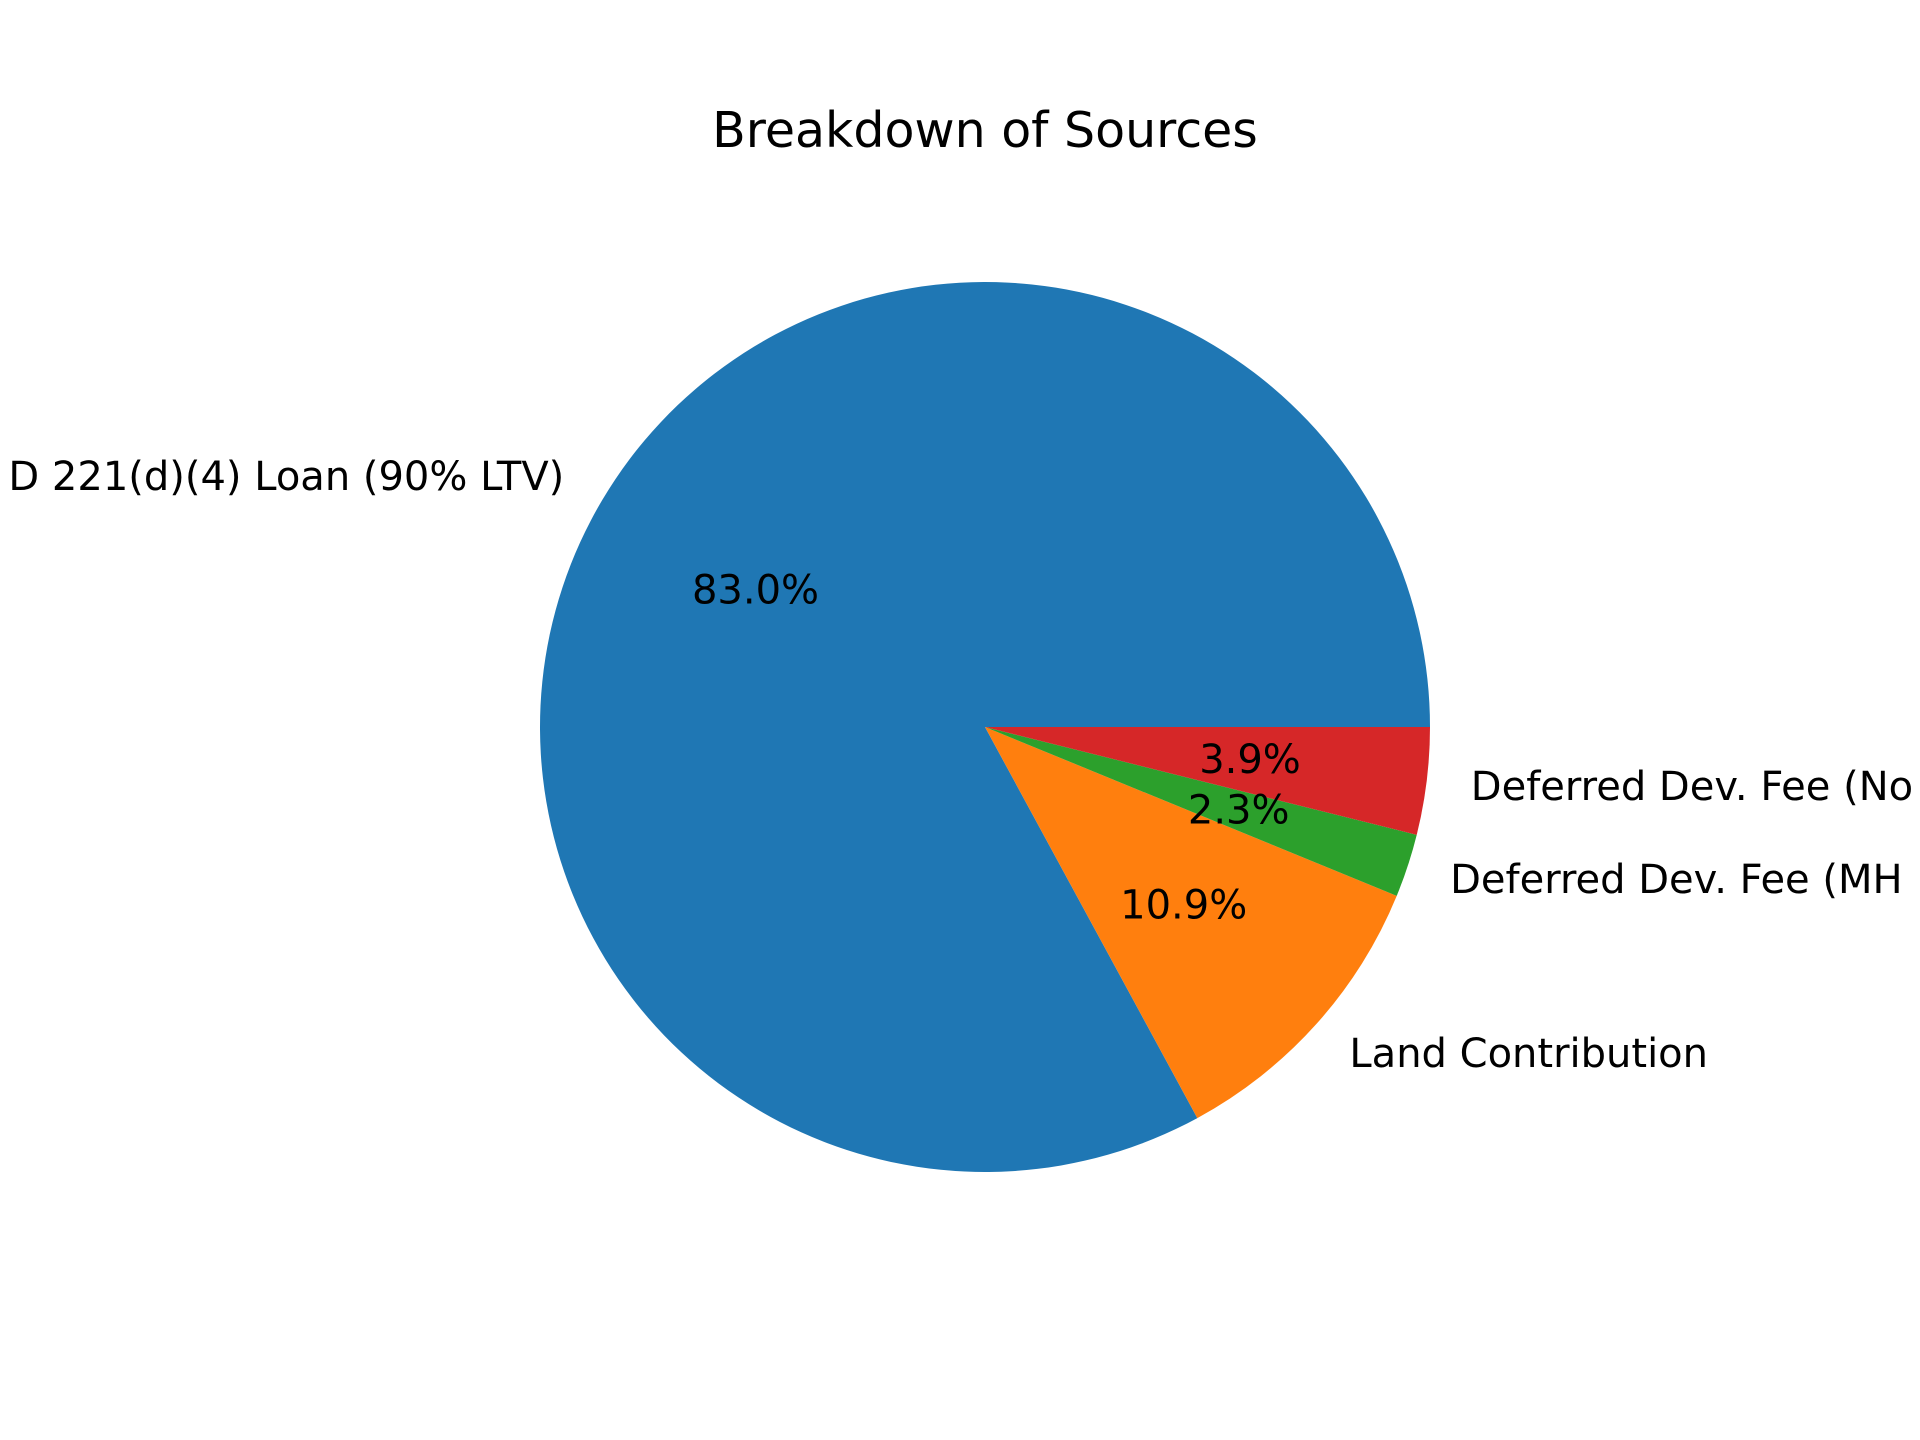 This screenshot has width=1920, height=1440. Describe the element at coordinates (1692, 787) in the screenshot. I see `pie-slice-label-3: Deferred Dev. Fee (No` at that location.